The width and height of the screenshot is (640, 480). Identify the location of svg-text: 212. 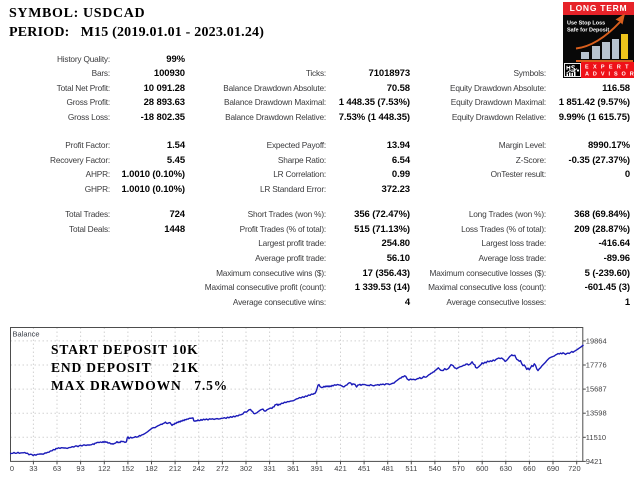
(175, 468).